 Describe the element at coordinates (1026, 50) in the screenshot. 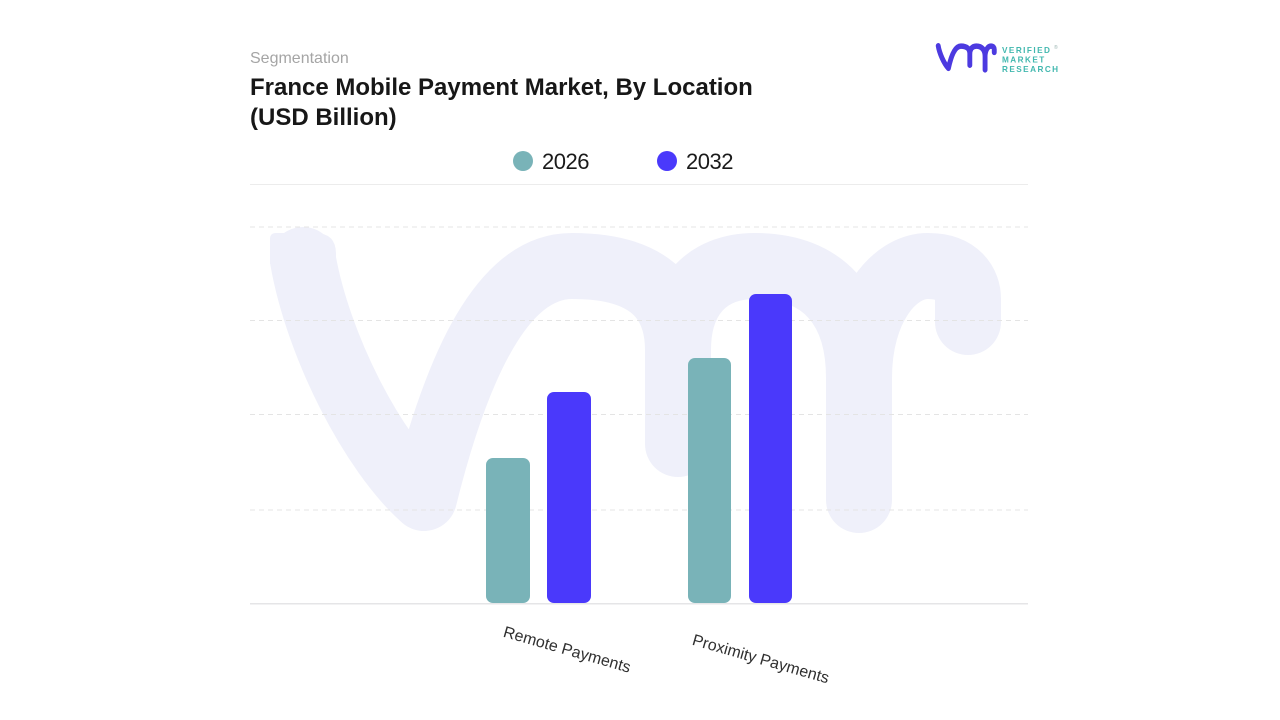

I see `svg-text: VERIFIED` at that location.